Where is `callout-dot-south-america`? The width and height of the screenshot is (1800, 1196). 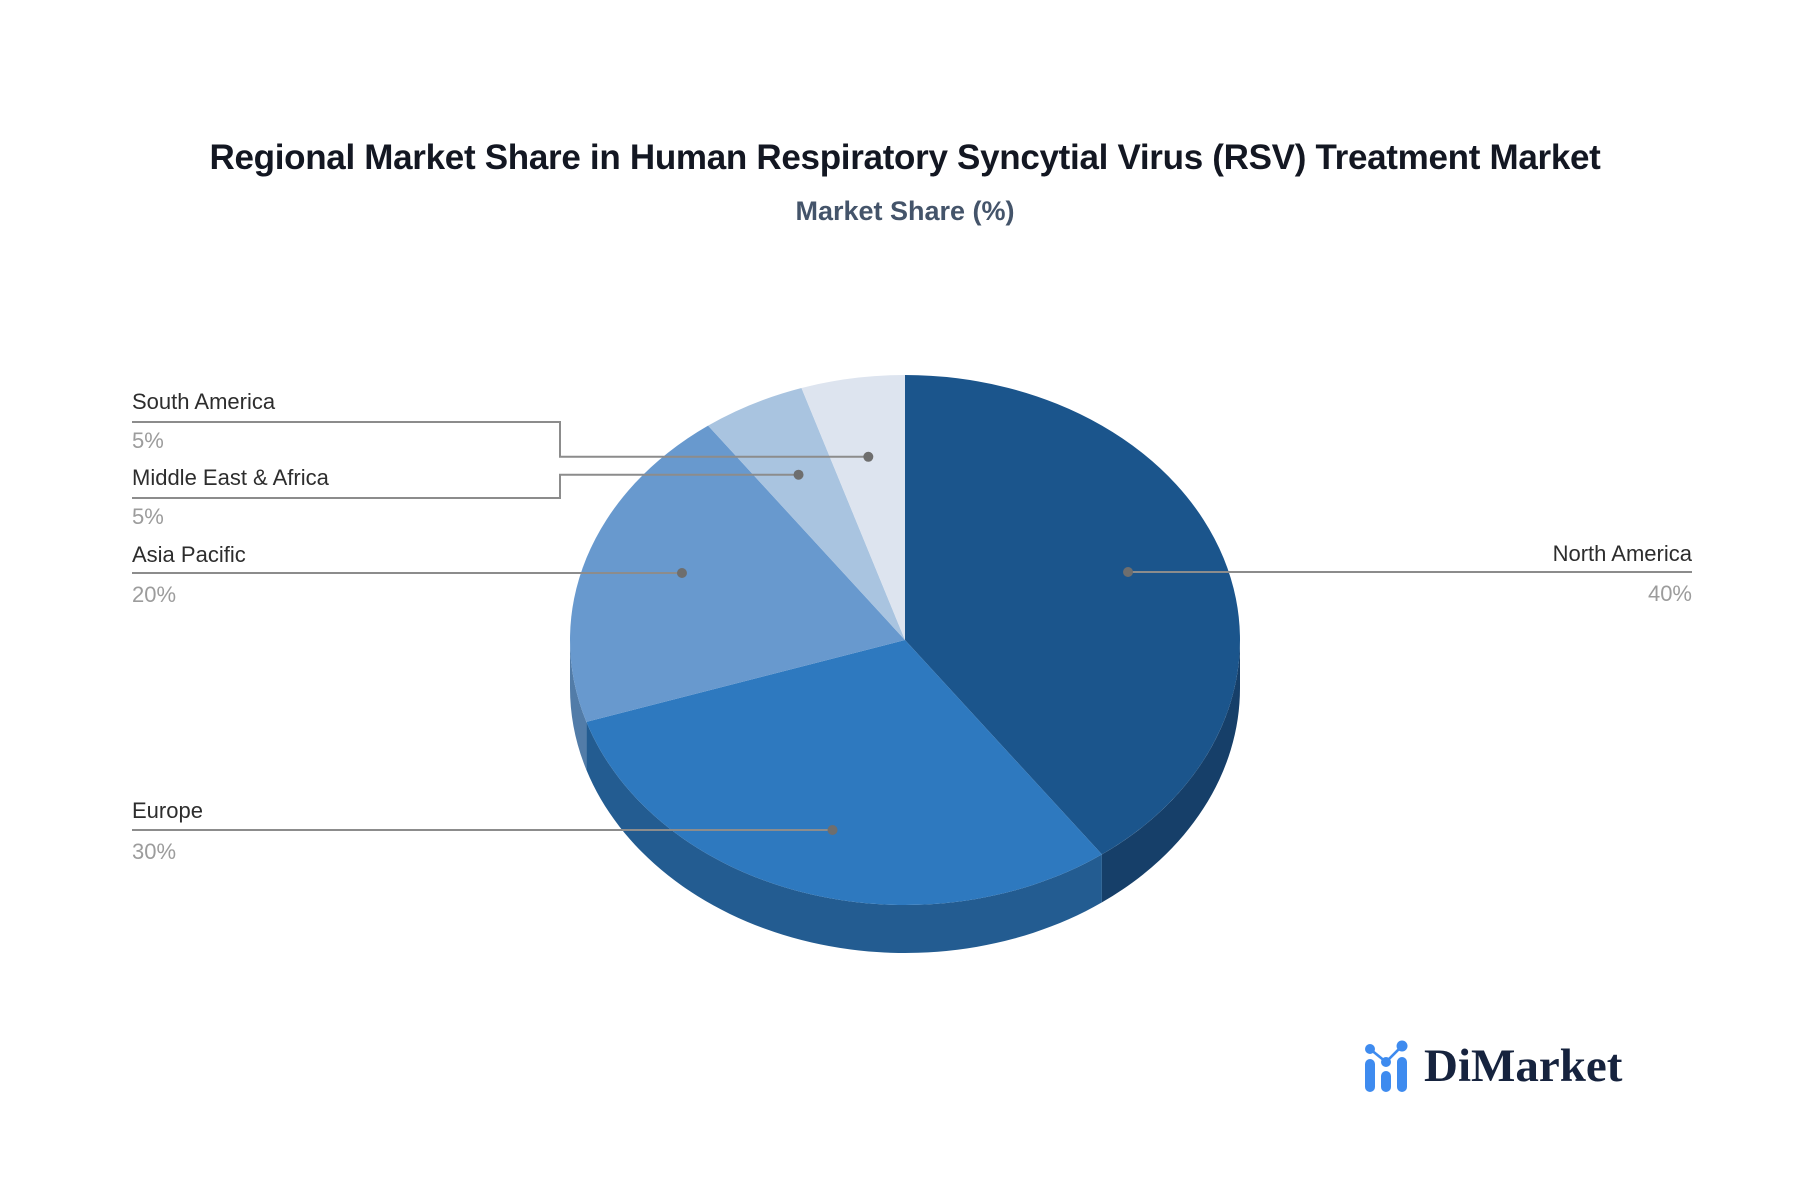
callout-dot-south-america is located at coordinates (868, 456).